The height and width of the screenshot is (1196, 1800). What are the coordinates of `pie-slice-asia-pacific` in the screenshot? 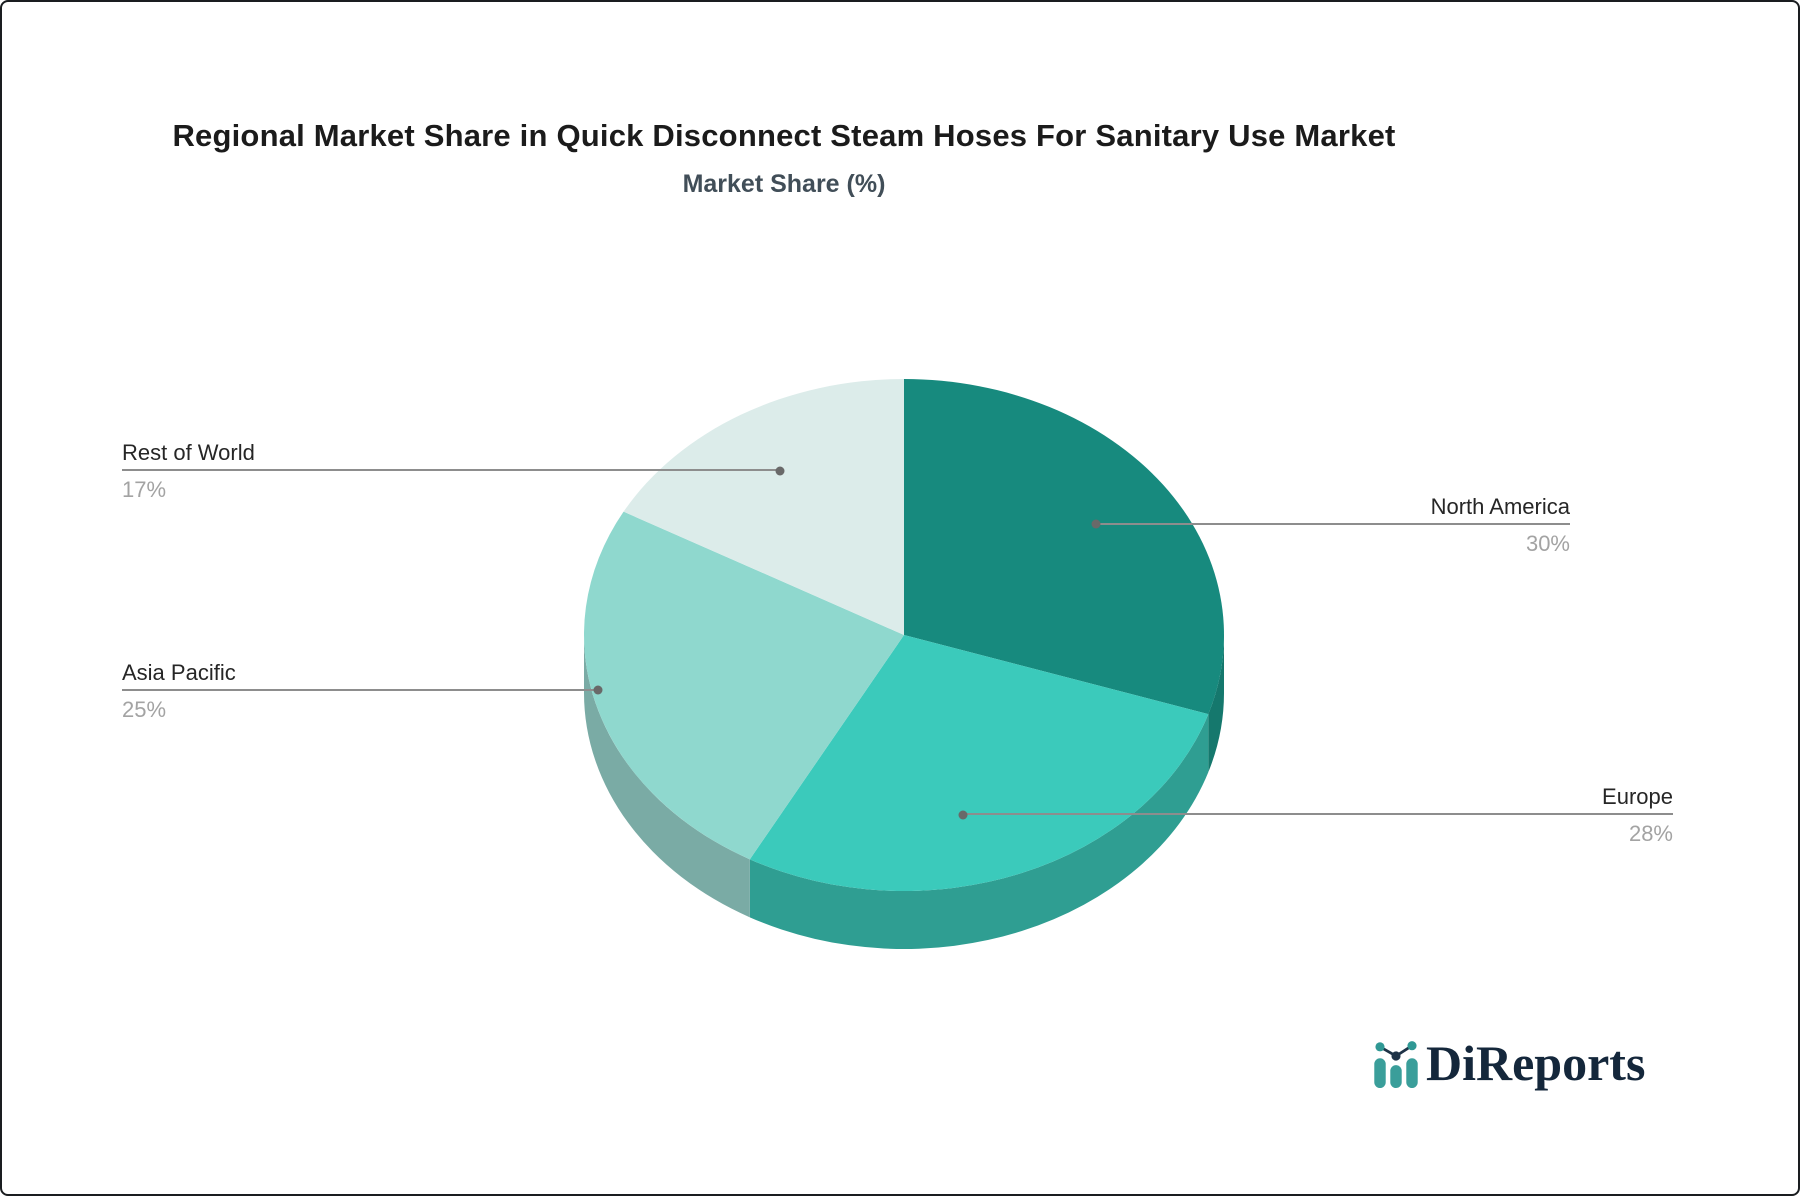 It's located at (744, 685).